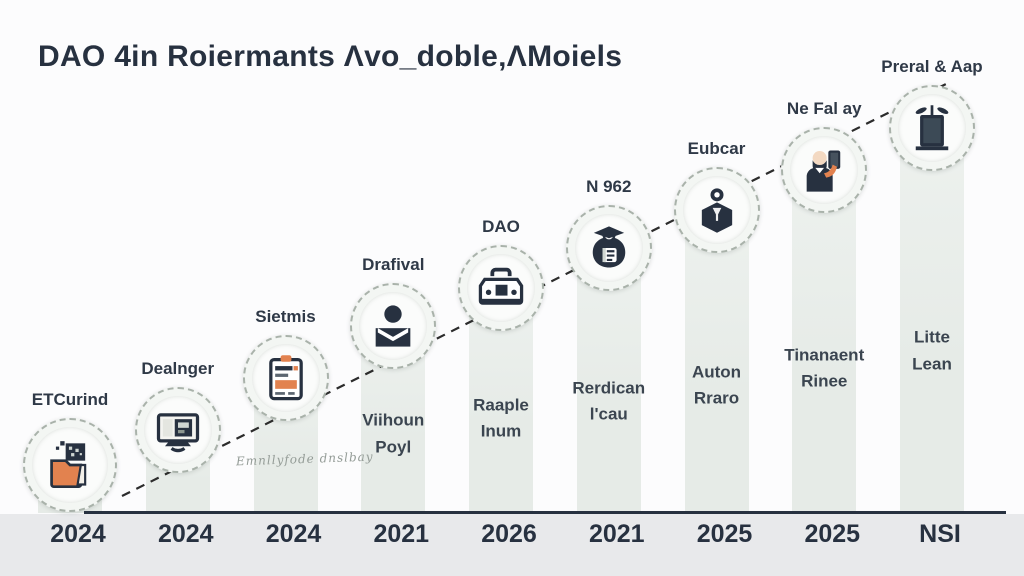 Image resolution: width=1024 pixels, height=576 pixels. I want to click on graduate-book-icon, so click(609, 248).